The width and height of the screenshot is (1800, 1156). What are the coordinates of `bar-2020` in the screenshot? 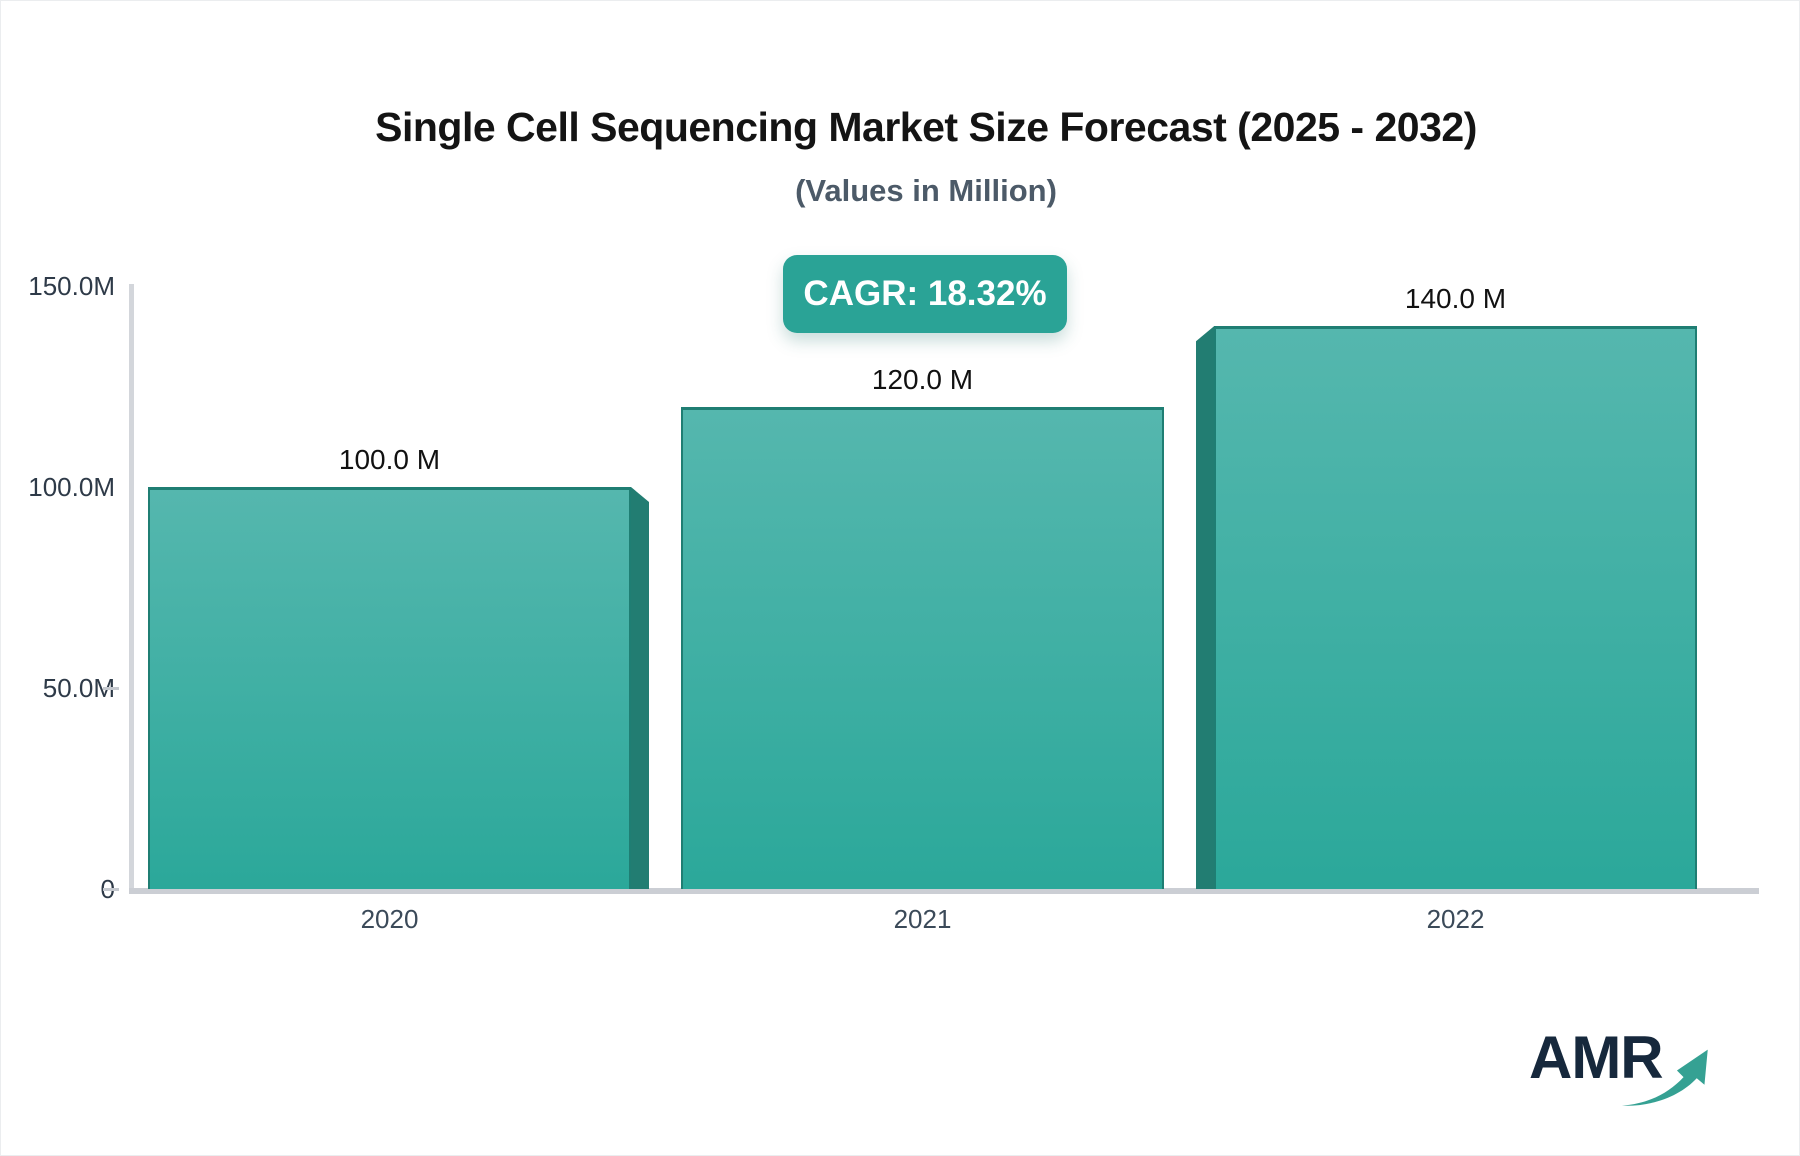 It's located at (389, 688).